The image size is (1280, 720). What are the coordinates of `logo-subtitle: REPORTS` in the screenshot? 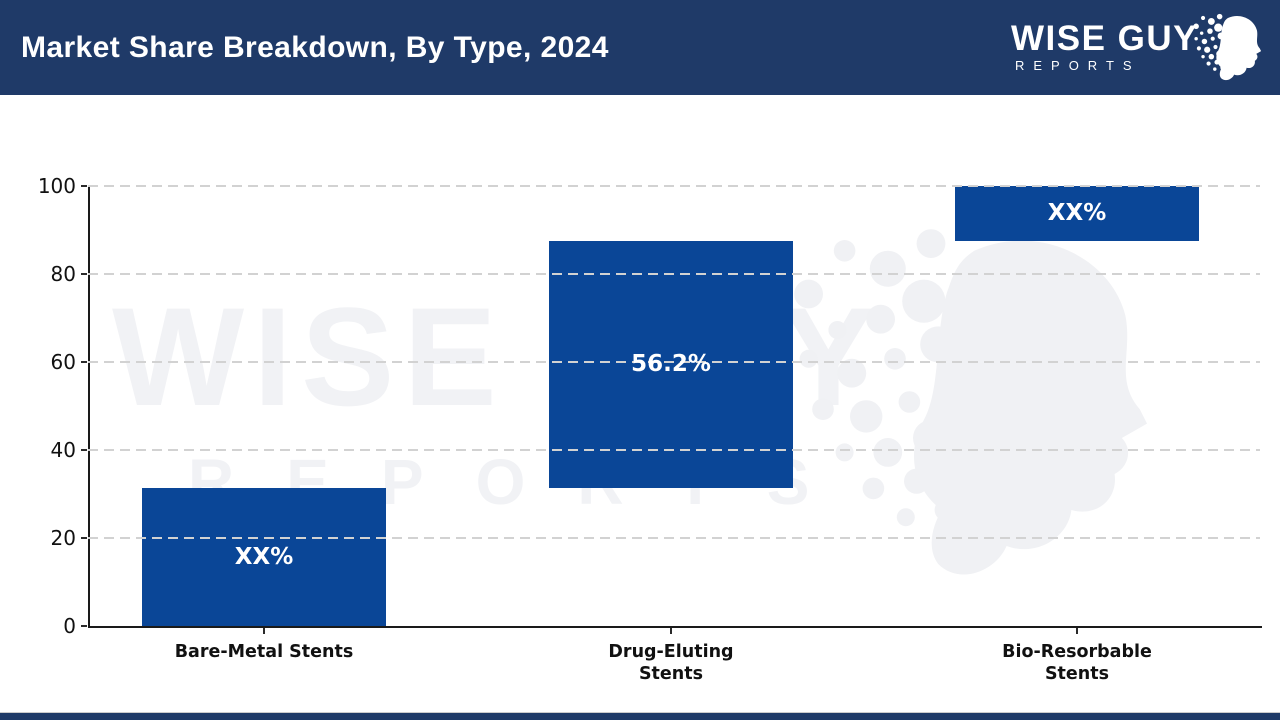 It's located at (1077, 66).